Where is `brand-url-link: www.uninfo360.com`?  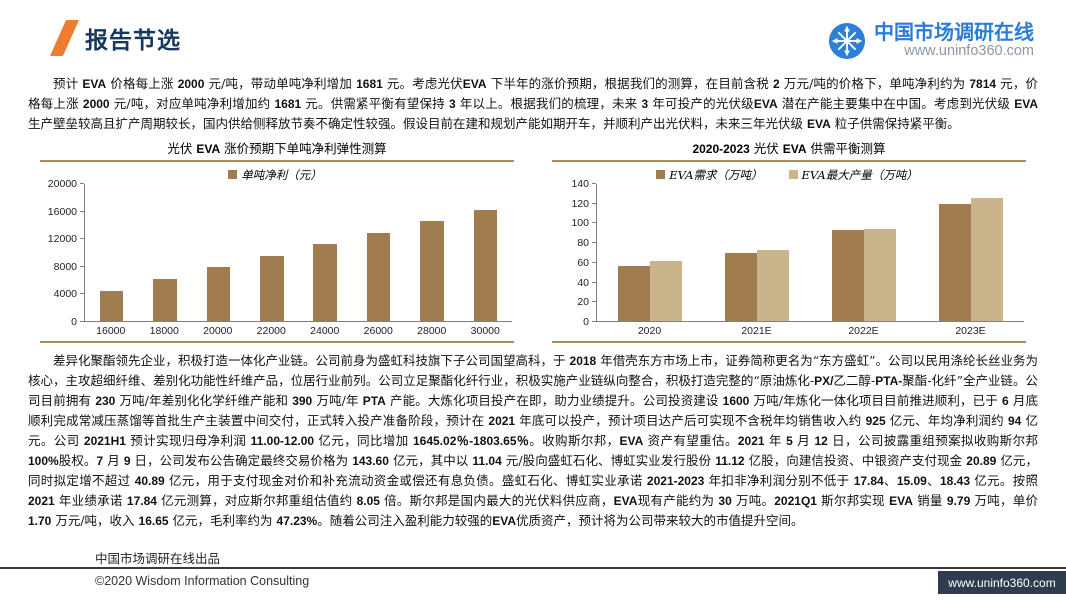
brand-url-link: www.uninfo360.com is located at coordinates (969, 51).